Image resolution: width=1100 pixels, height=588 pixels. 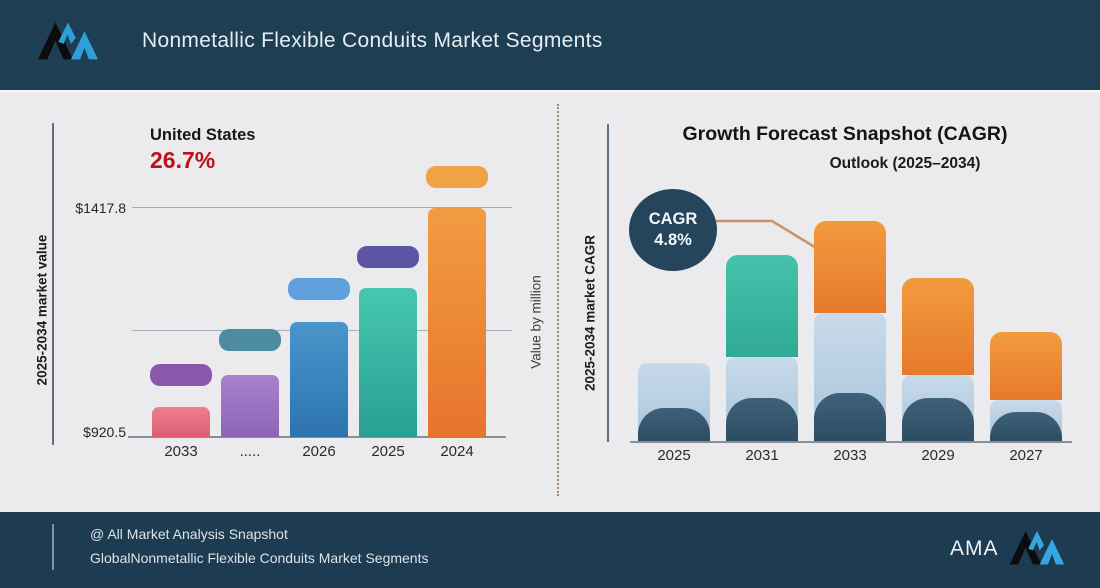 What do you see at coordinates (674, 282) in the screenshot?
I see `cagr-bar-2025` at bounding box center [674, 282].